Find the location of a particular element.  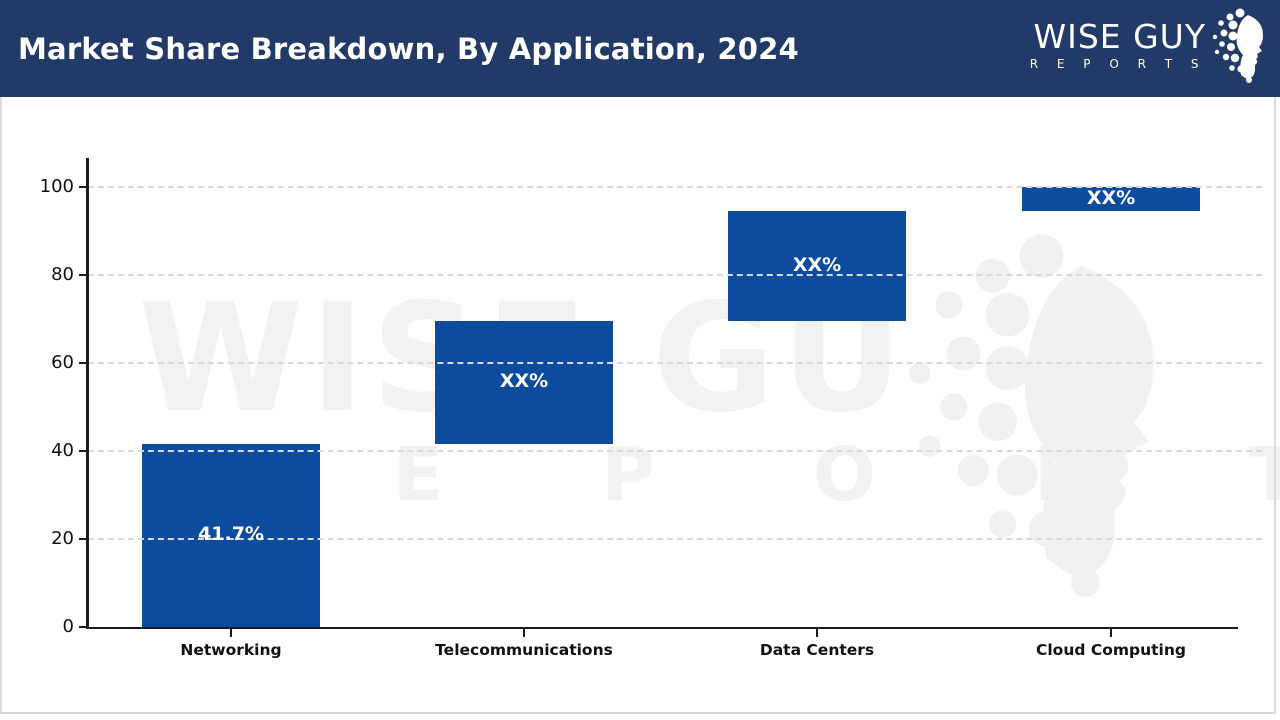

x-tick-label-cloud-computing: Cloud Computing is located at coordinates (1111, 650).